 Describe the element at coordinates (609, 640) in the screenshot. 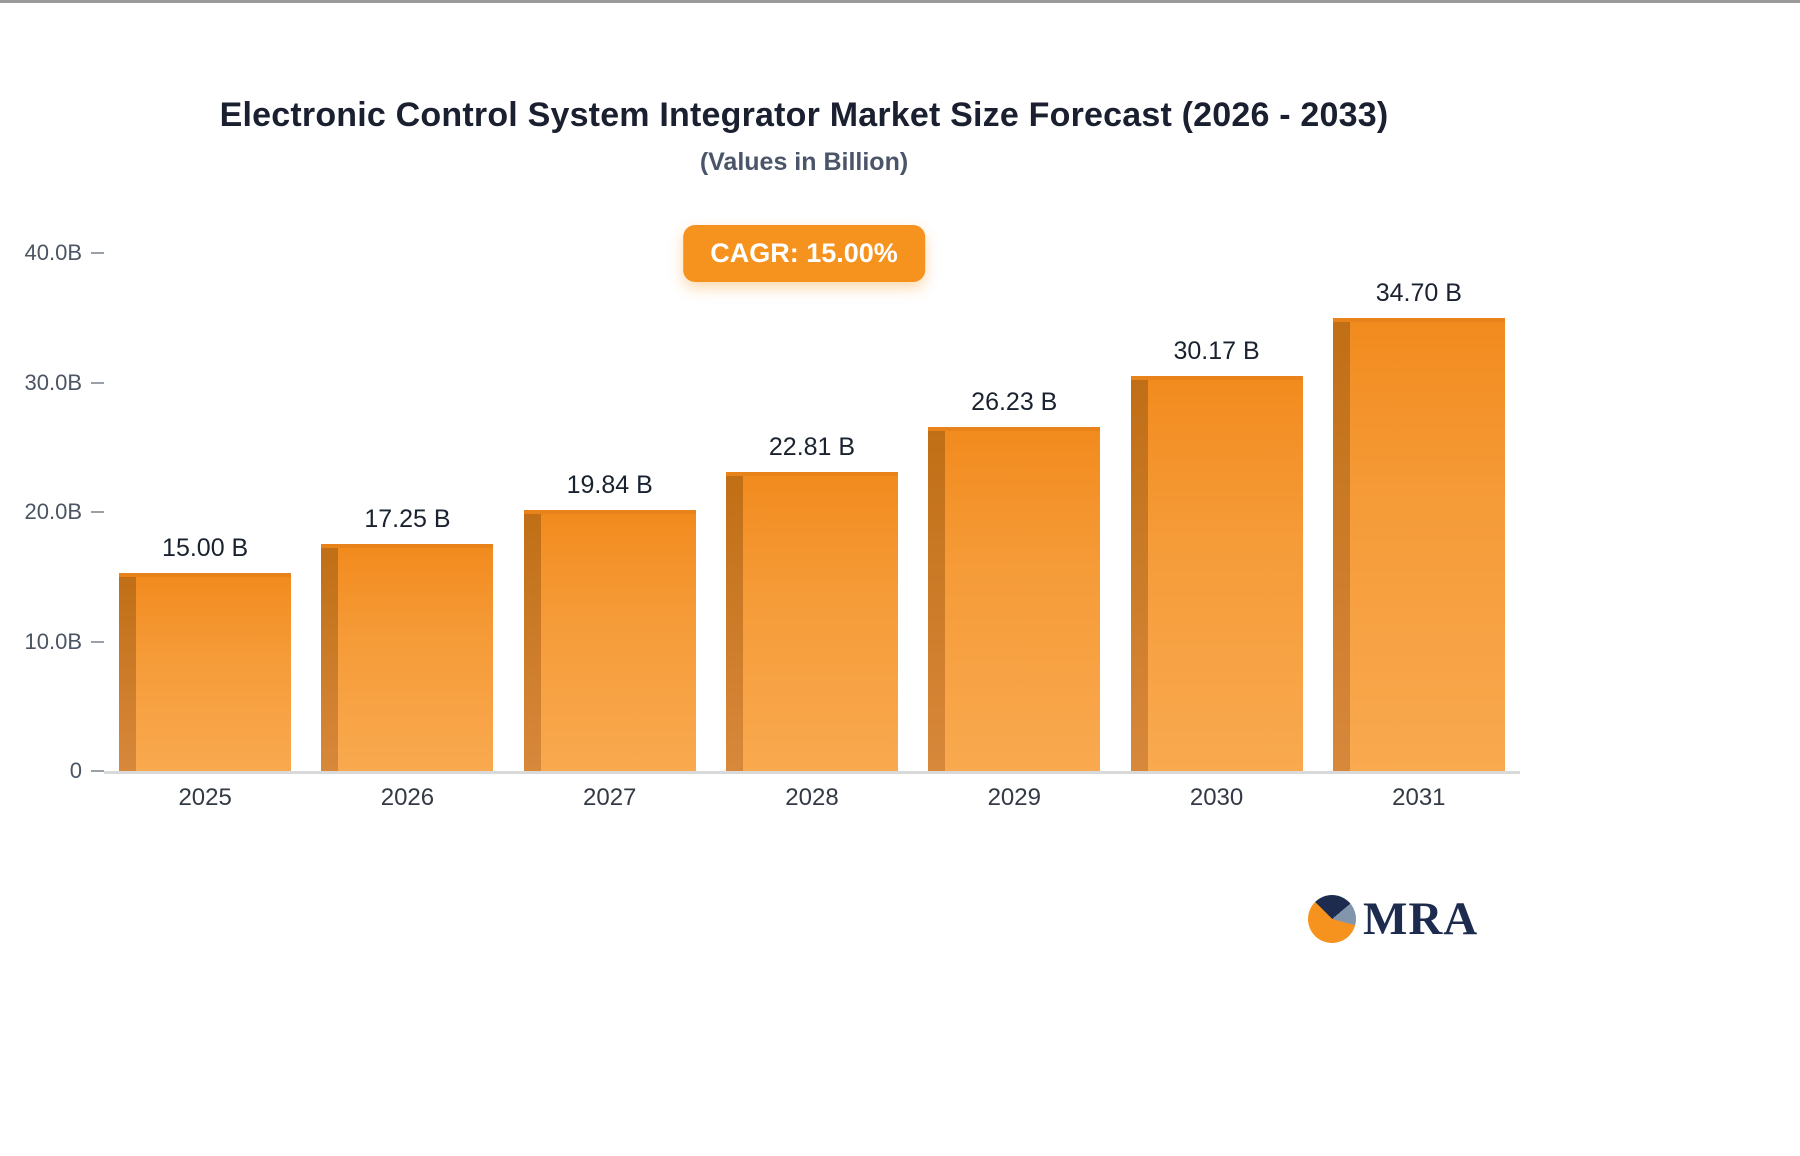

I see `bar-2027` at that location.